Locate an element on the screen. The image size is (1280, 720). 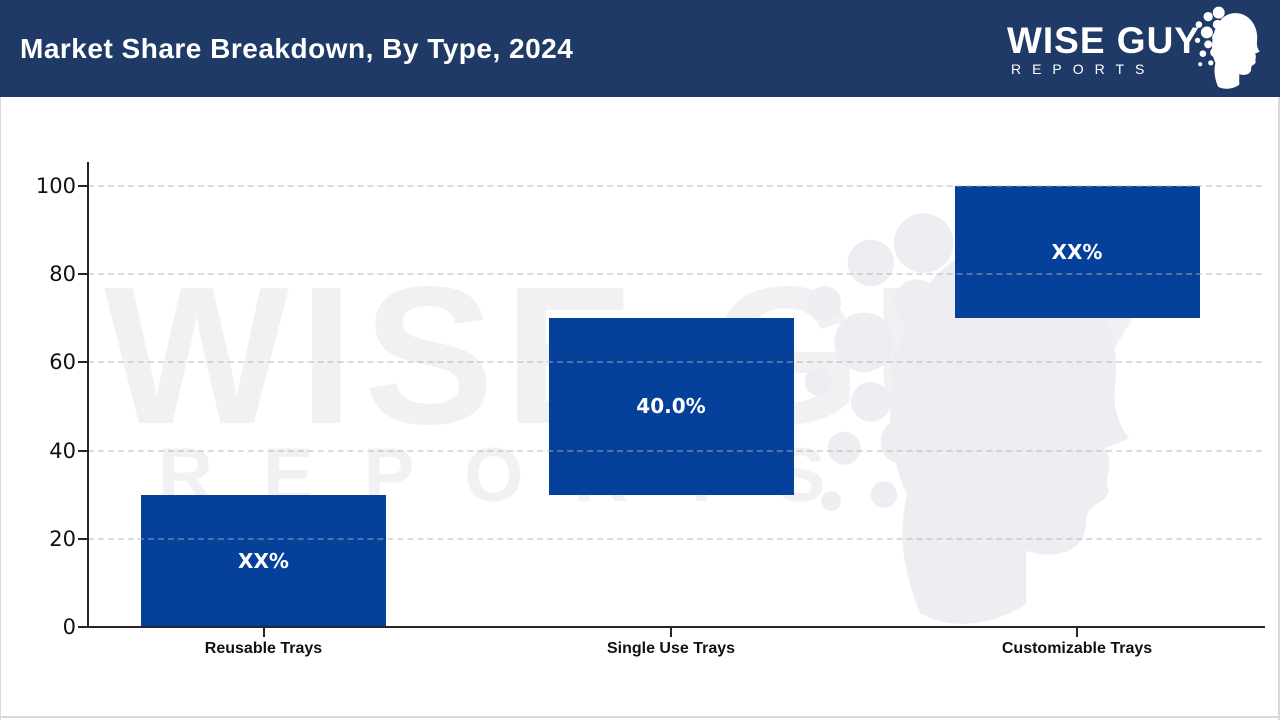
wise-guy-reports-logo: WISE GUY REPORTS is located at coordinates (1138, 48).